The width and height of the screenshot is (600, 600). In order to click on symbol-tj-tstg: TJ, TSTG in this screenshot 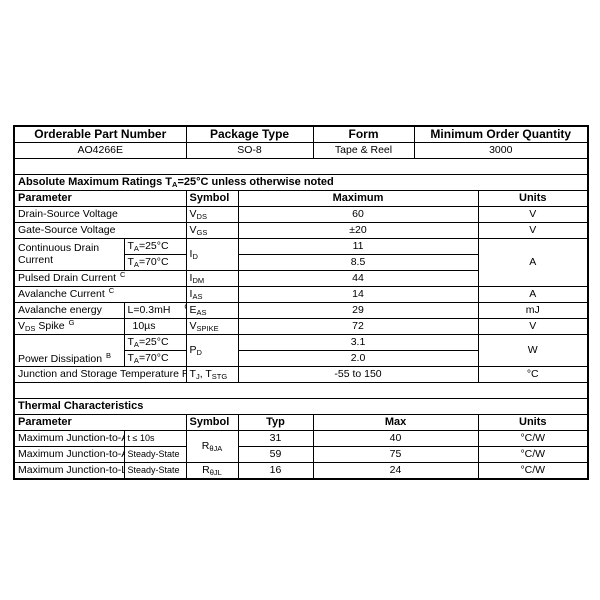, I will do `click(212, 374)`.